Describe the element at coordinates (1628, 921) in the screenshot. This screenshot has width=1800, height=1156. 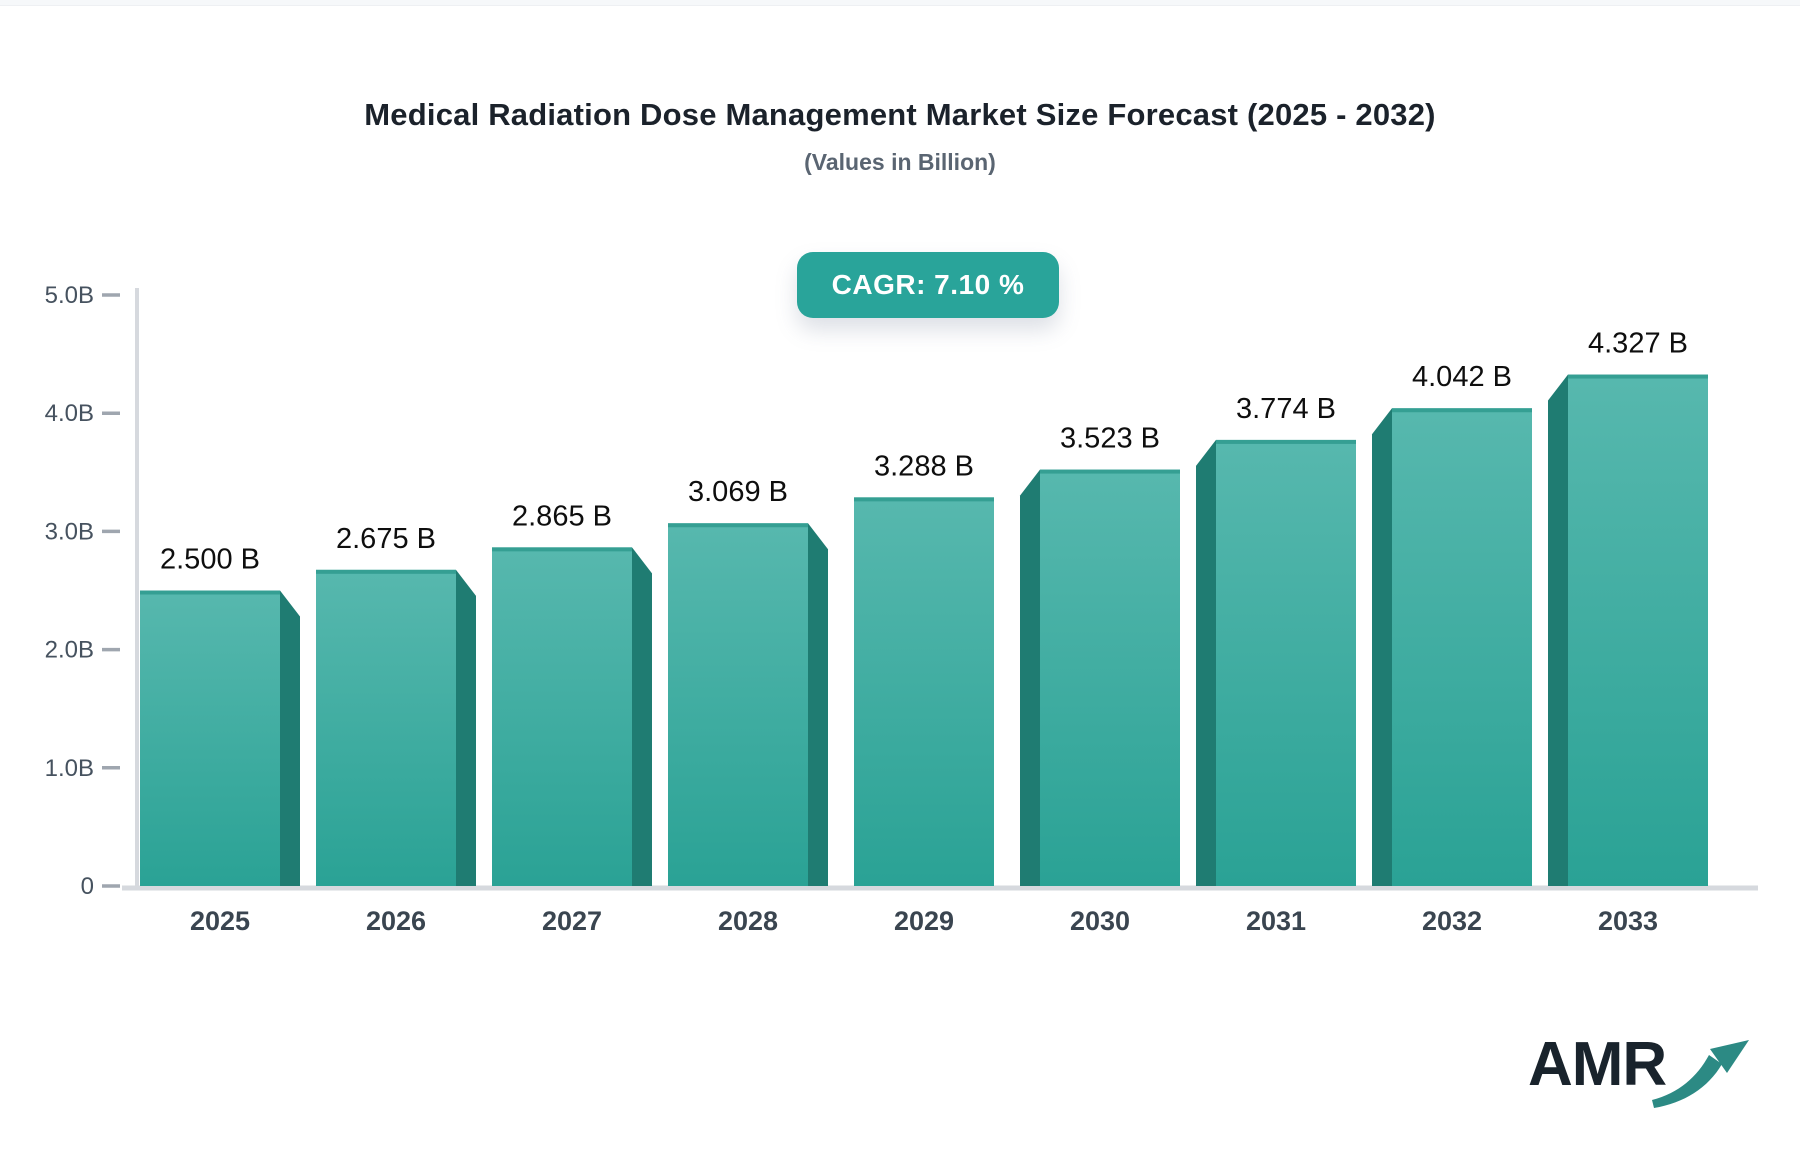
I see `x-axis-label-2033: 2033` at that location.